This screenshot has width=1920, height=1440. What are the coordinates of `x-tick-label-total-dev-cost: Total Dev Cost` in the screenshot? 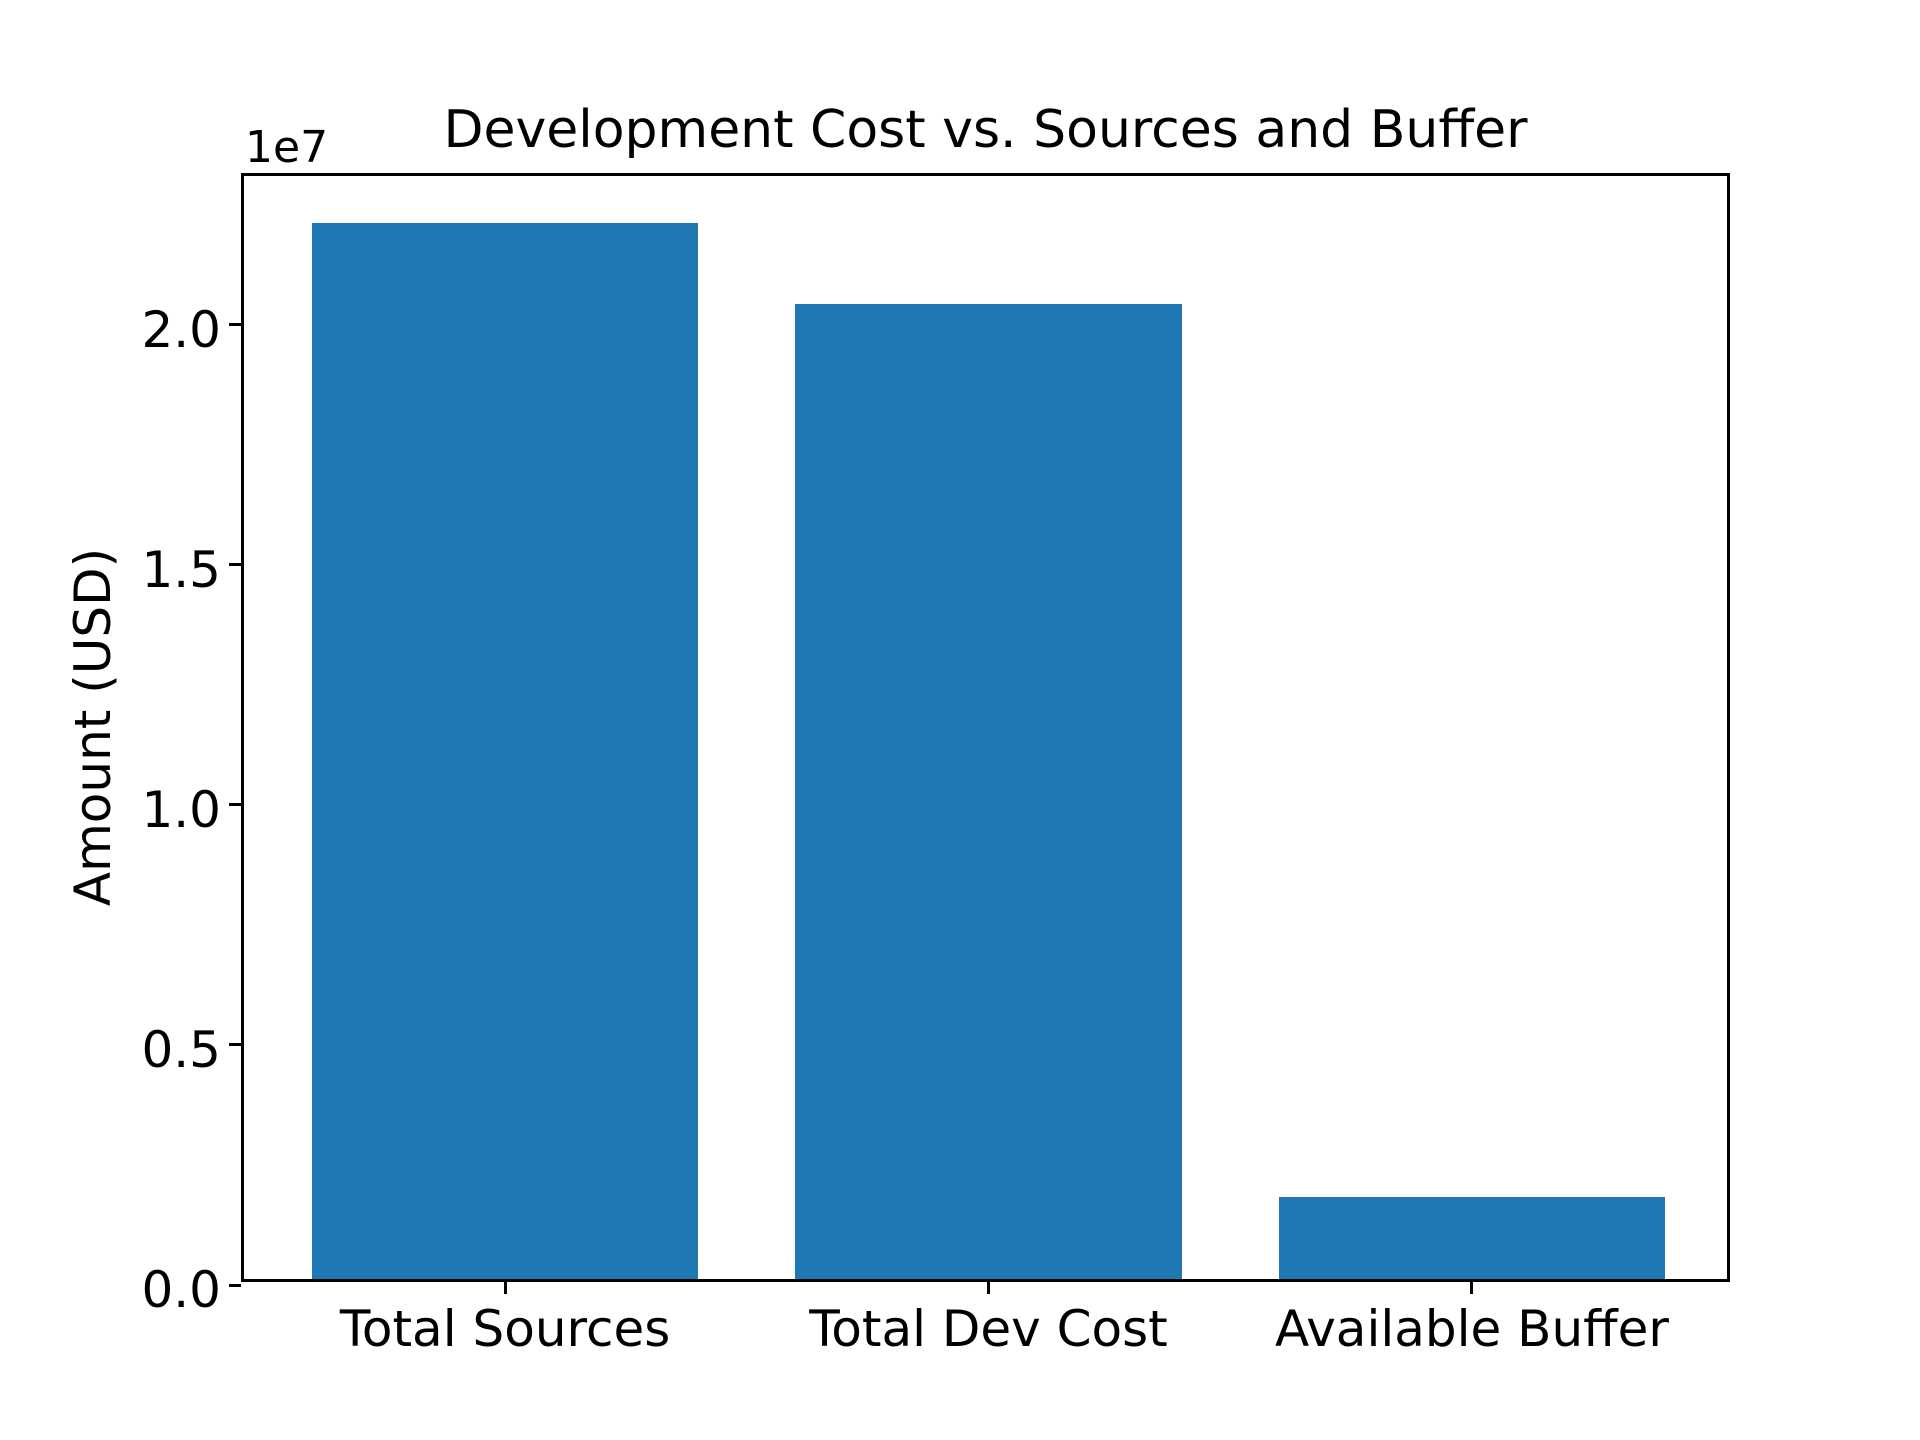 It's located at (988, 1329).